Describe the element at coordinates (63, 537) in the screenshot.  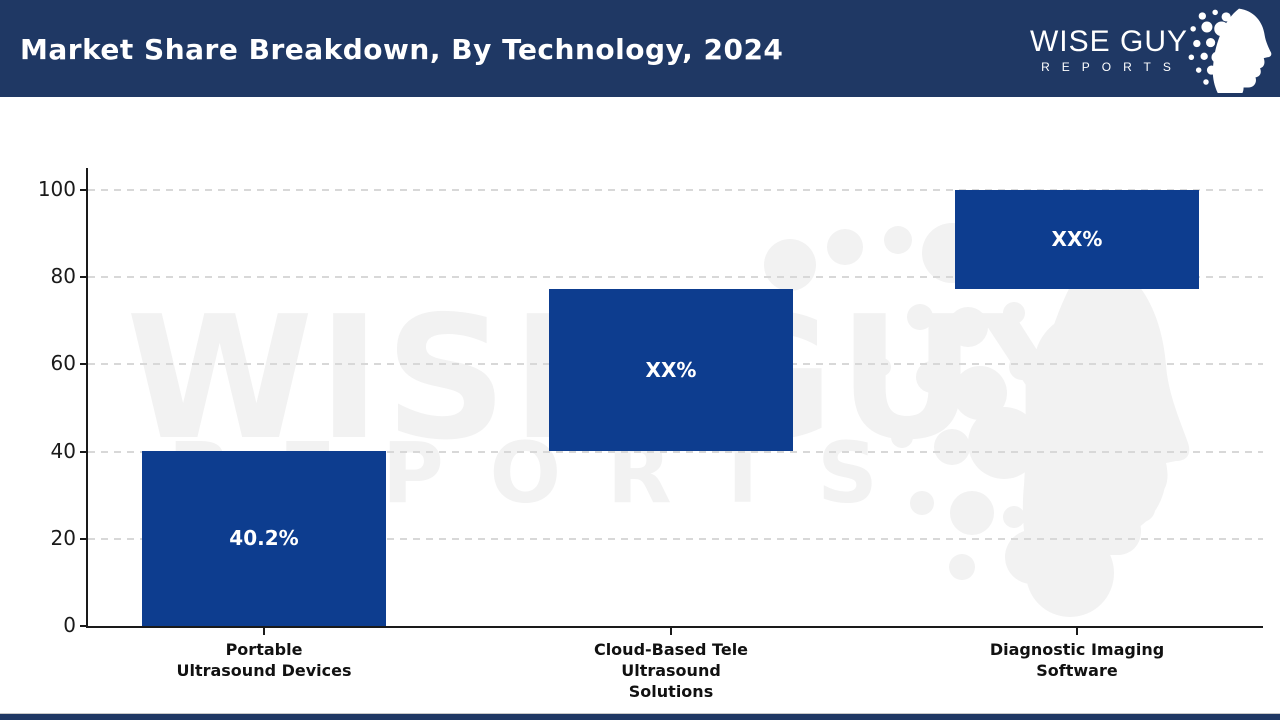
I see `y-tick-label: 20` at that location.